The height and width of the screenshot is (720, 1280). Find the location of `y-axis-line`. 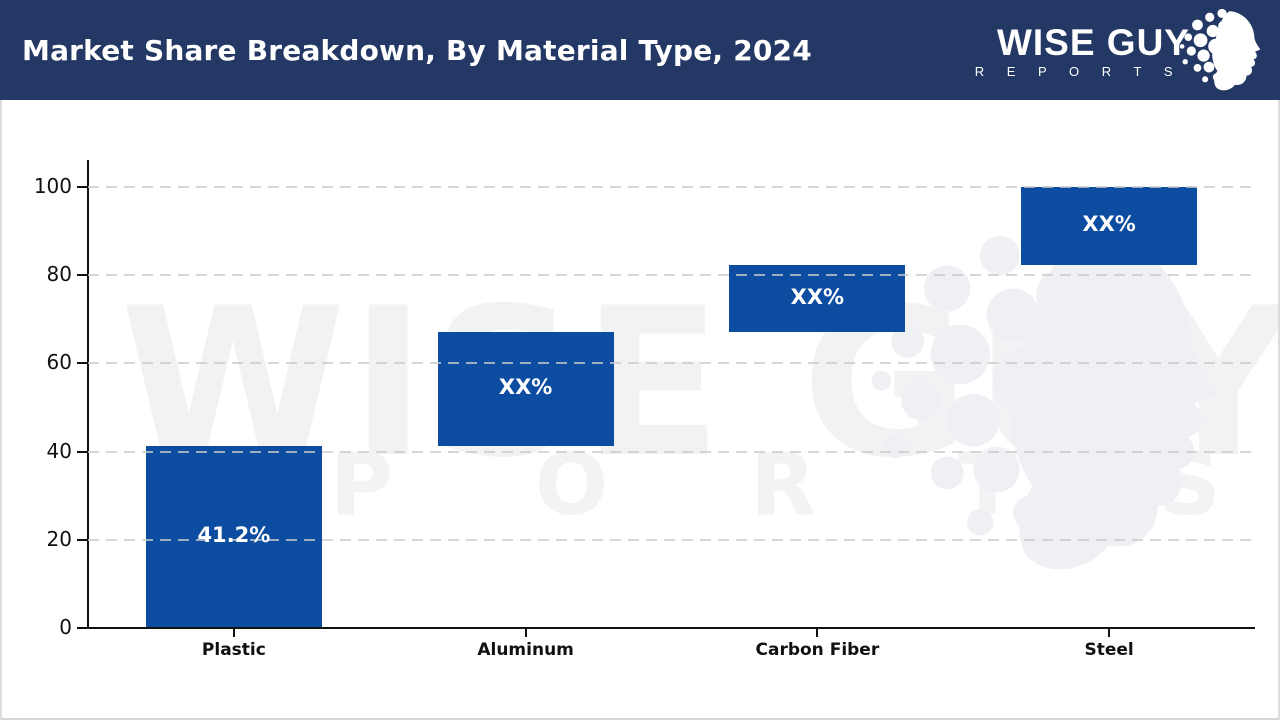

y-axis-line is located at coordinates (88, 394).